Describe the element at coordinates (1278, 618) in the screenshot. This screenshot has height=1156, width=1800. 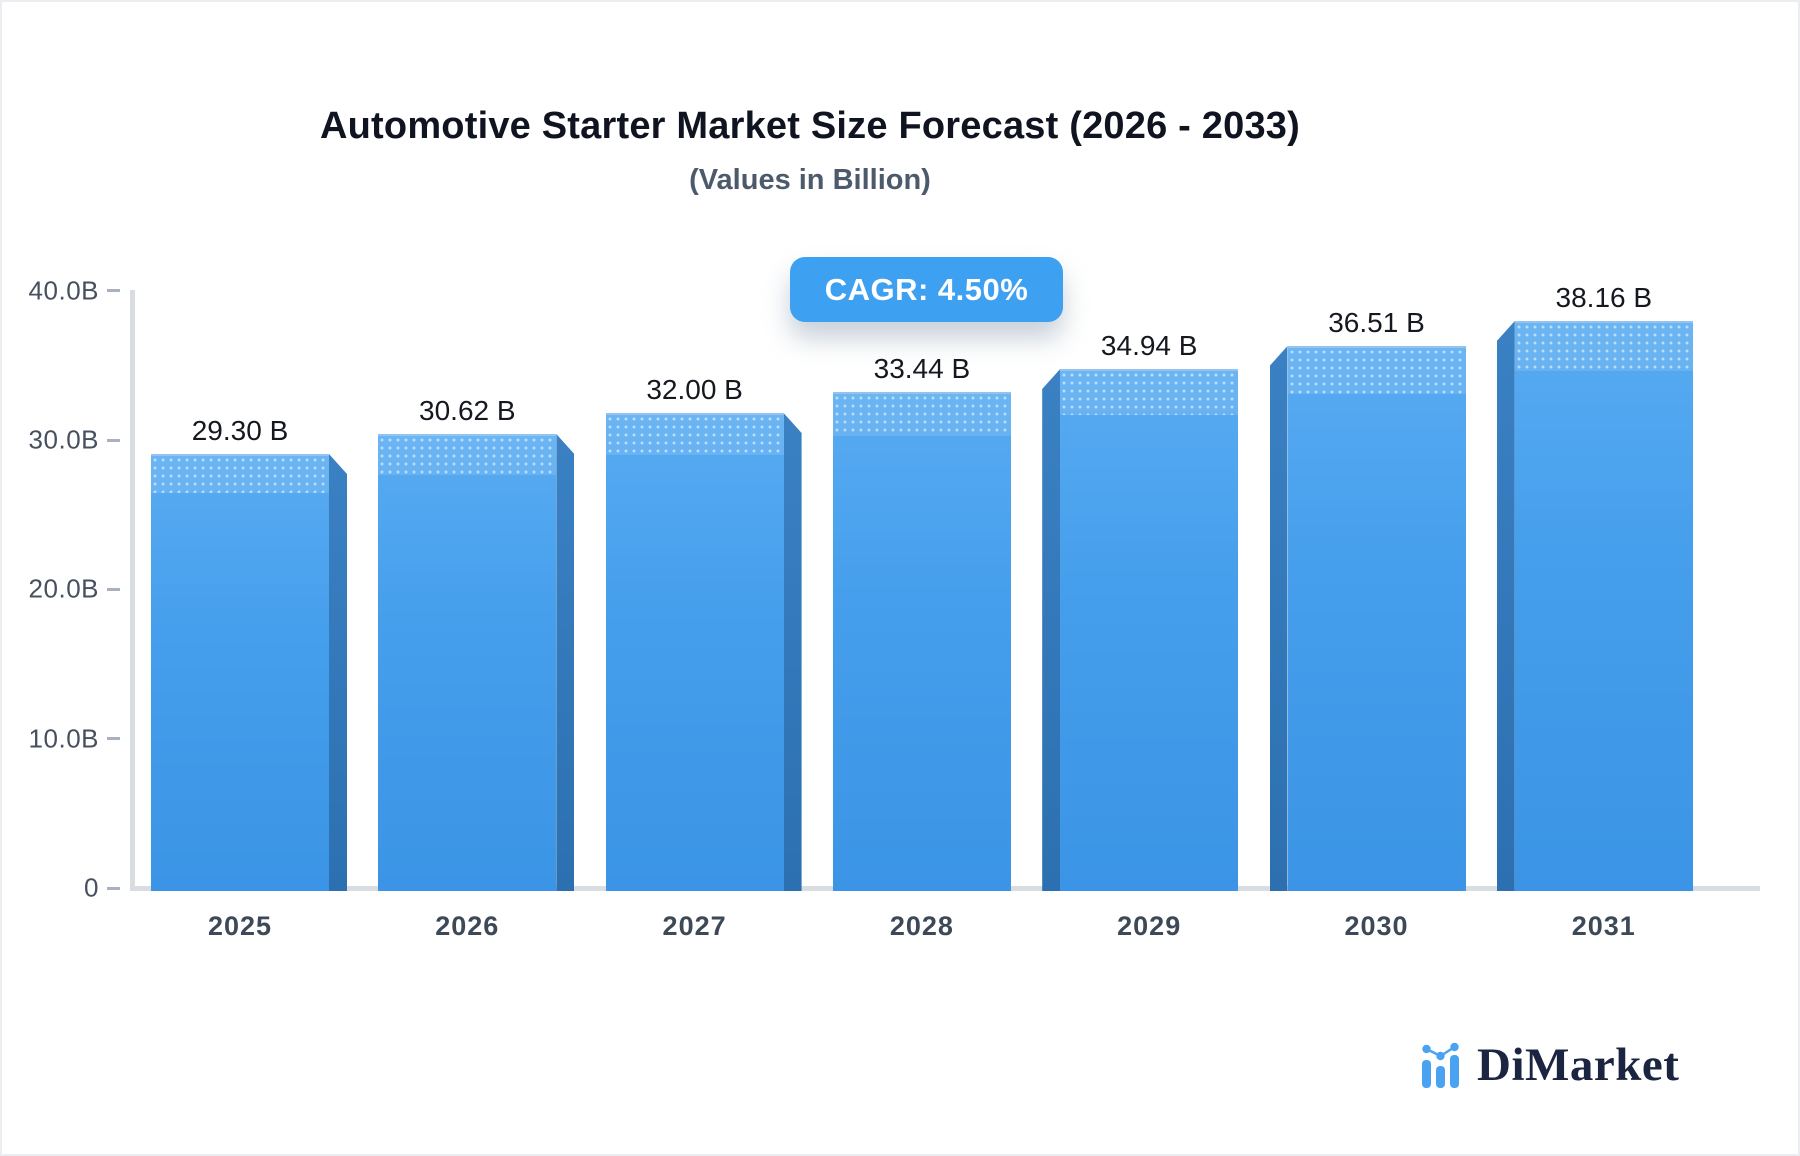
I see `bar-3d-side-2030` at that location.